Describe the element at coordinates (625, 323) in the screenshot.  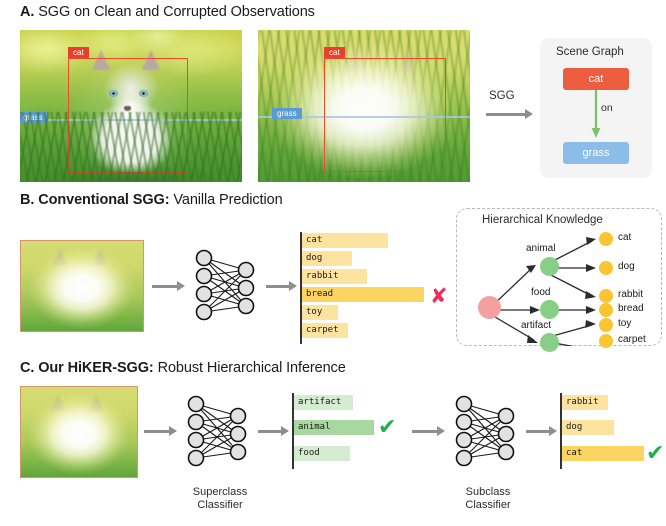
I see `knowledge-label-toy: toy` at that location.